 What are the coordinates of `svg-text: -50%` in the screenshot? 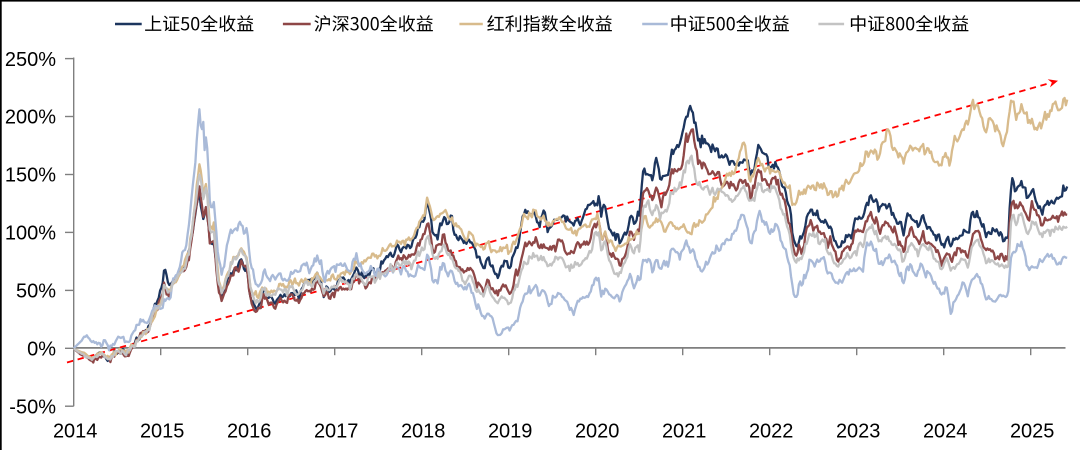 It's located at (32, 407).